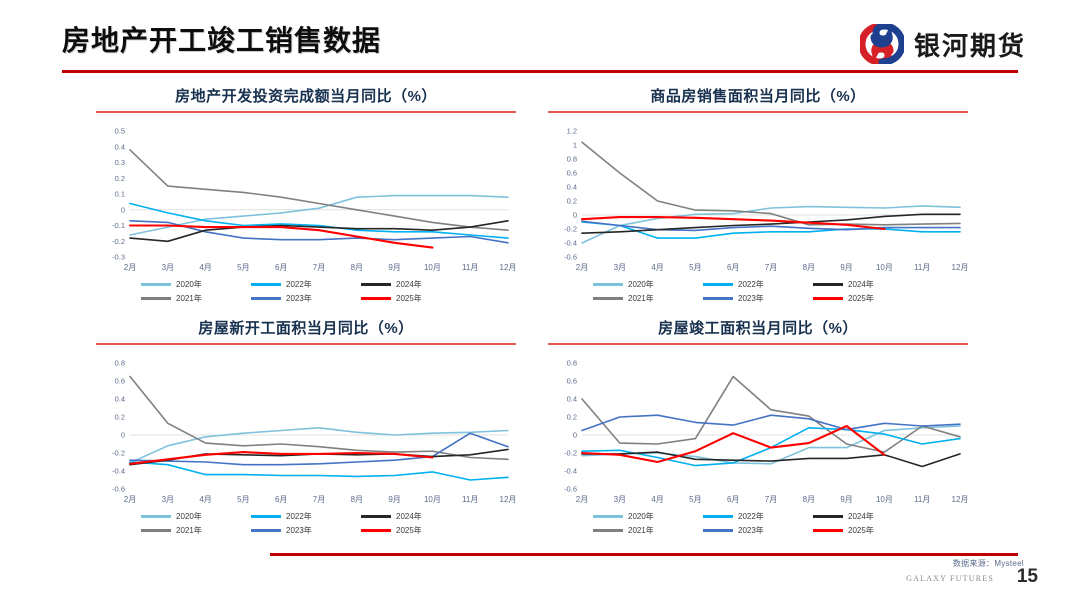 The height and width of the screenshot is (608, 1080). I want to click on chart-legend: 2020年 2022年 2024年 2021年 2023年 2025年, so click(758, 291).